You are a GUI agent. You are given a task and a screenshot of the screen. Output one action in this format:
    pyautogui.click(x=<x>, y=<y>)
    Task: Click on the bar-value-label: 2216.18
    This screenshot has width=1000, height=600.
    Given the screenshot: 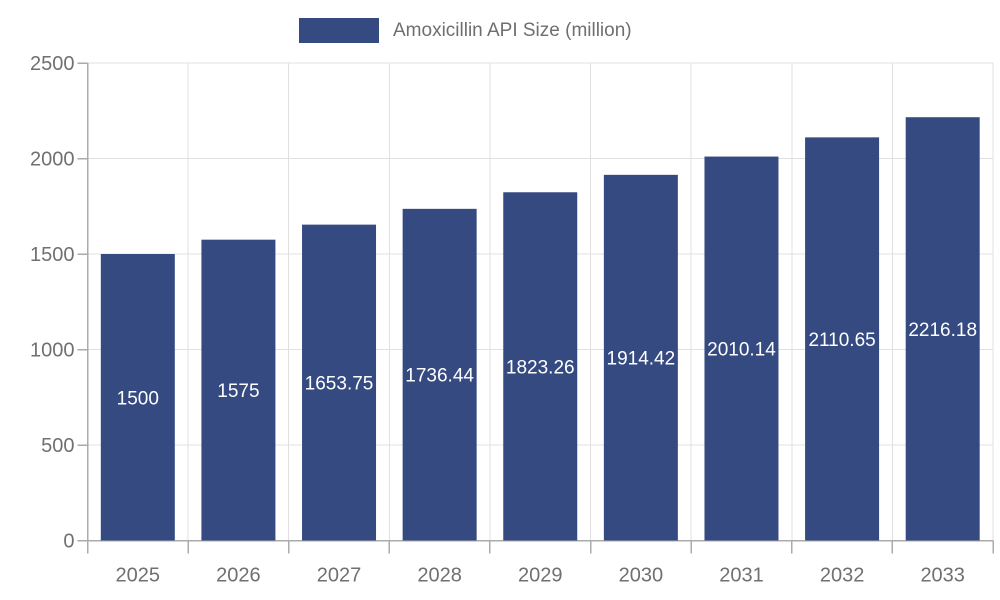 What is the action you would take?
    pyautogui.click(x=942, y=330)
    